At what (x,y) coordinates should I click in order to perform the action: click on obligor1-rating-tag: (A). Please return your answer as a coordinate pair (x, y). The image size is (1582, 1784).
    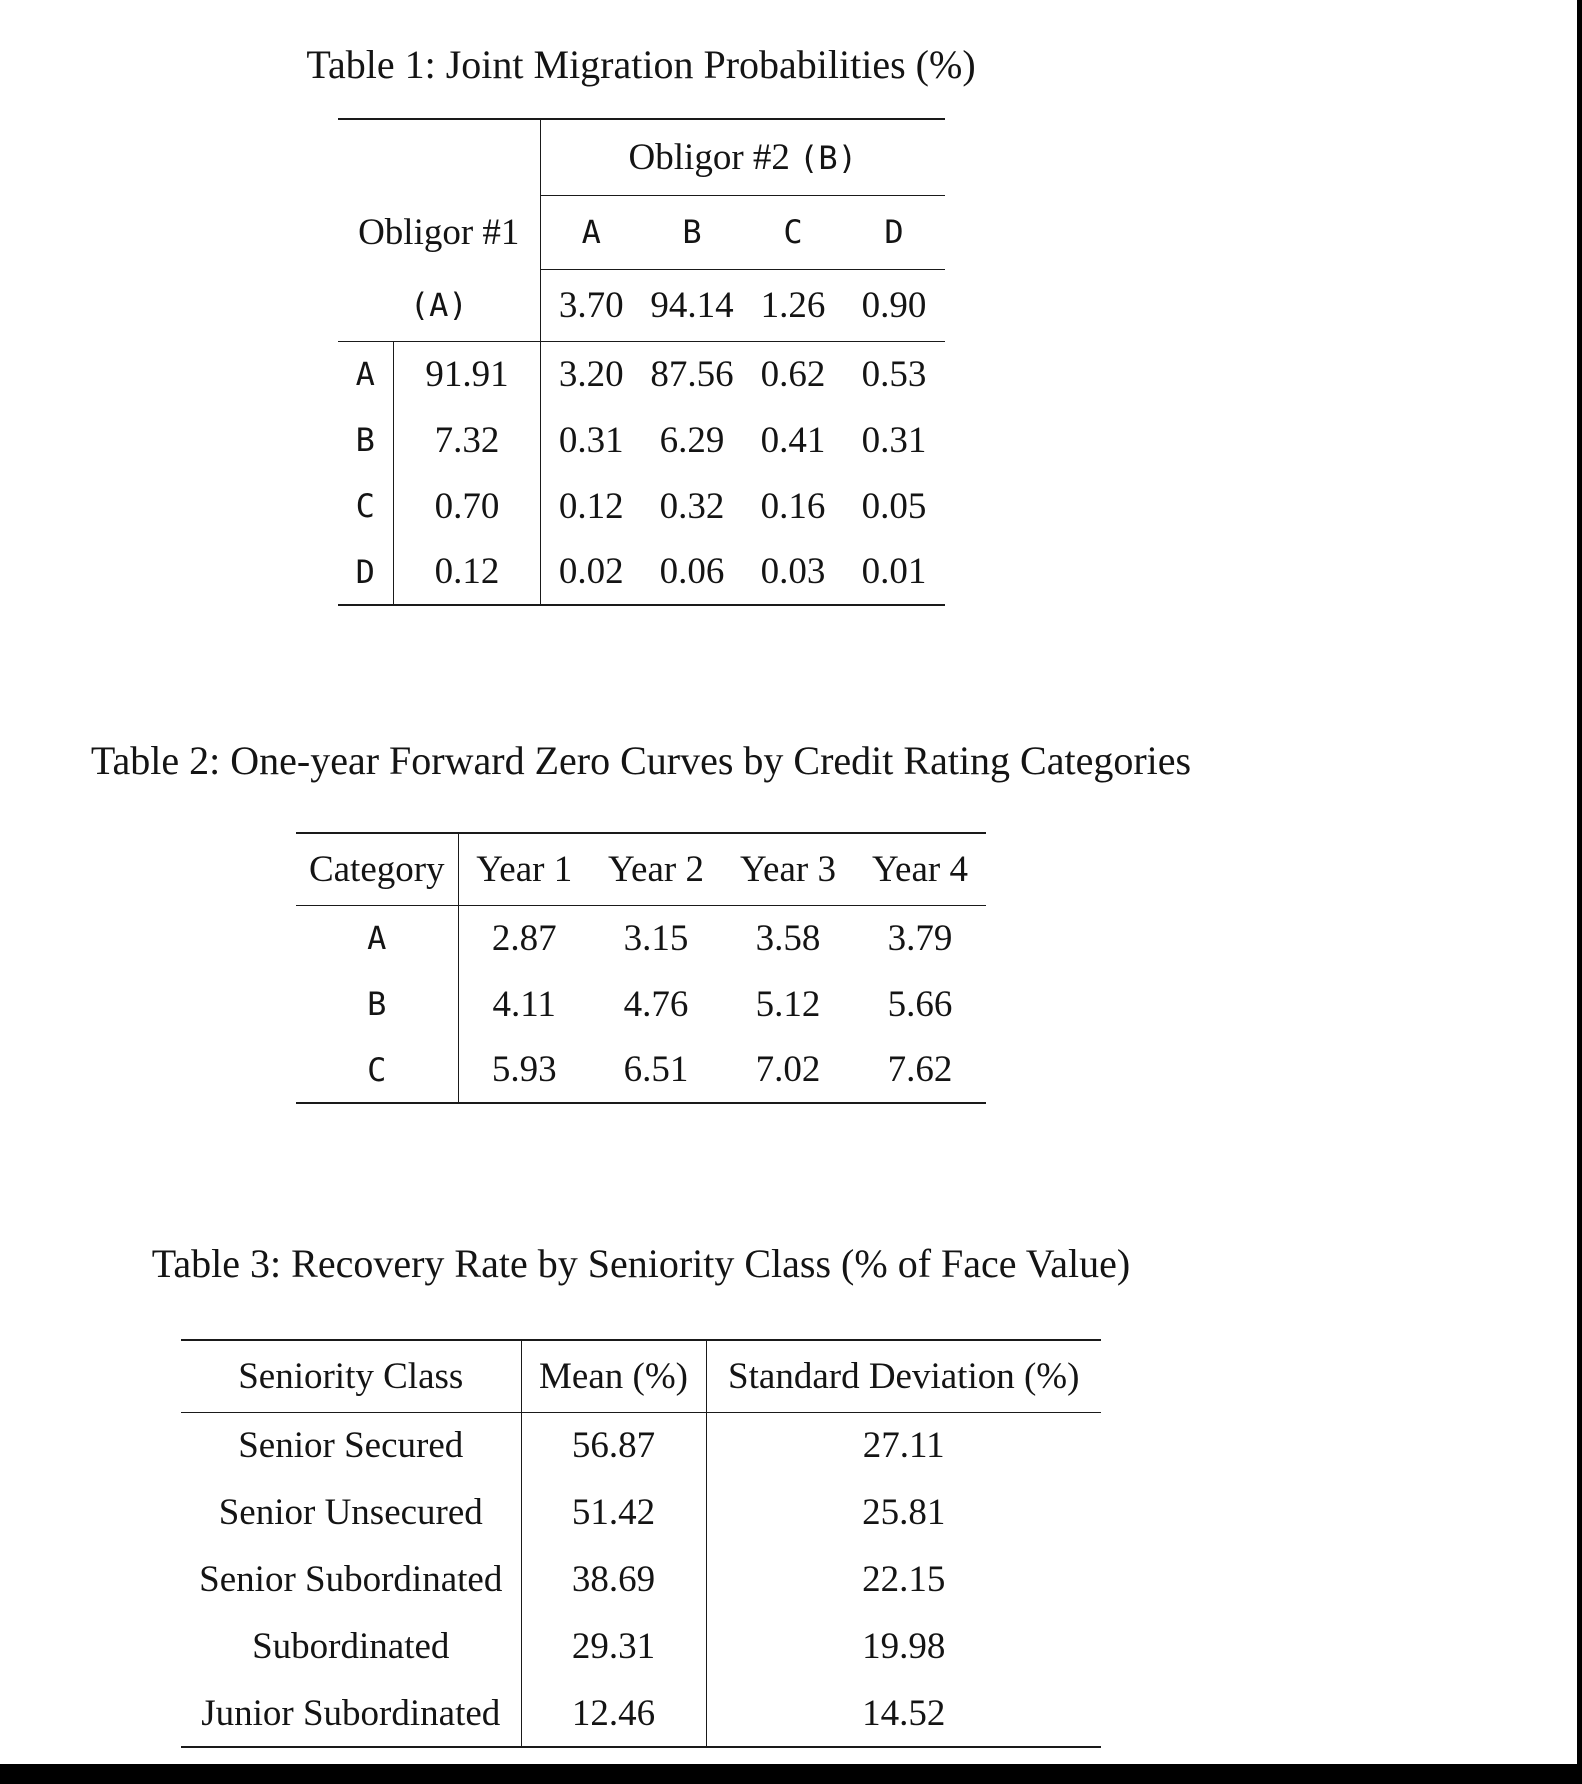
    Looking at the image, I should click on (439, 305).